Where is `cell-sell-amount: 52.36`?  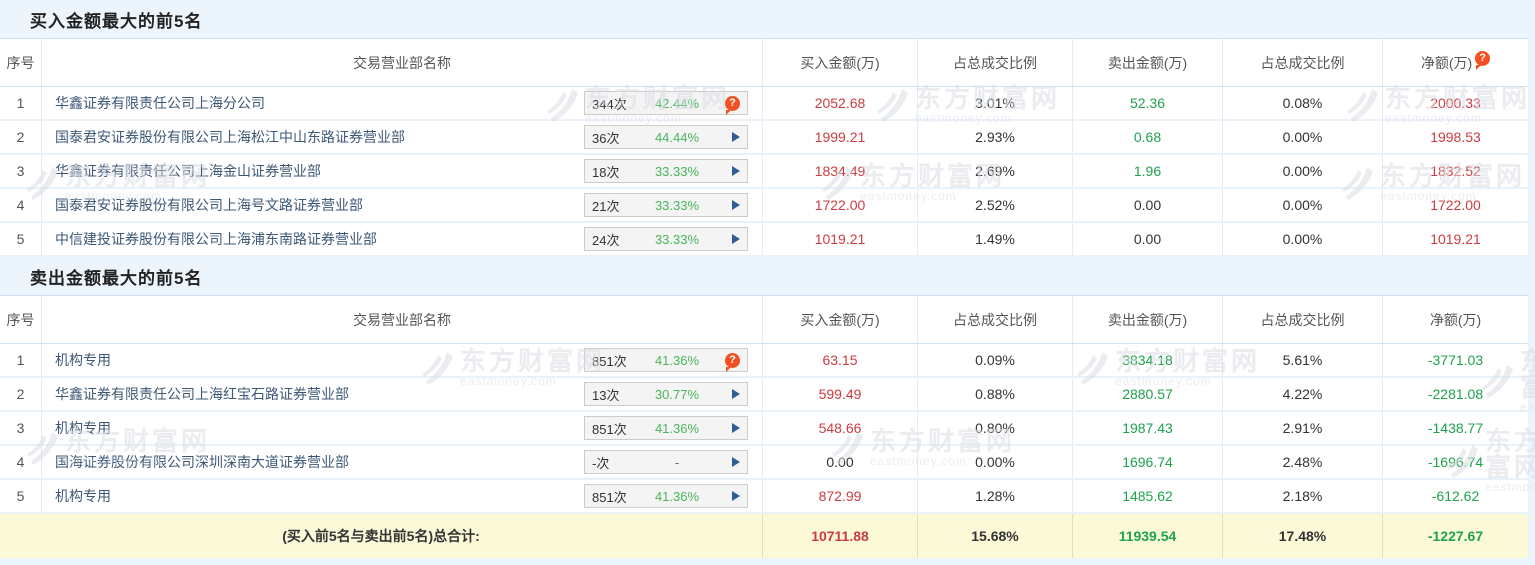
cell-sell-amount: 52.36 is located at coordinates (1147, 103).